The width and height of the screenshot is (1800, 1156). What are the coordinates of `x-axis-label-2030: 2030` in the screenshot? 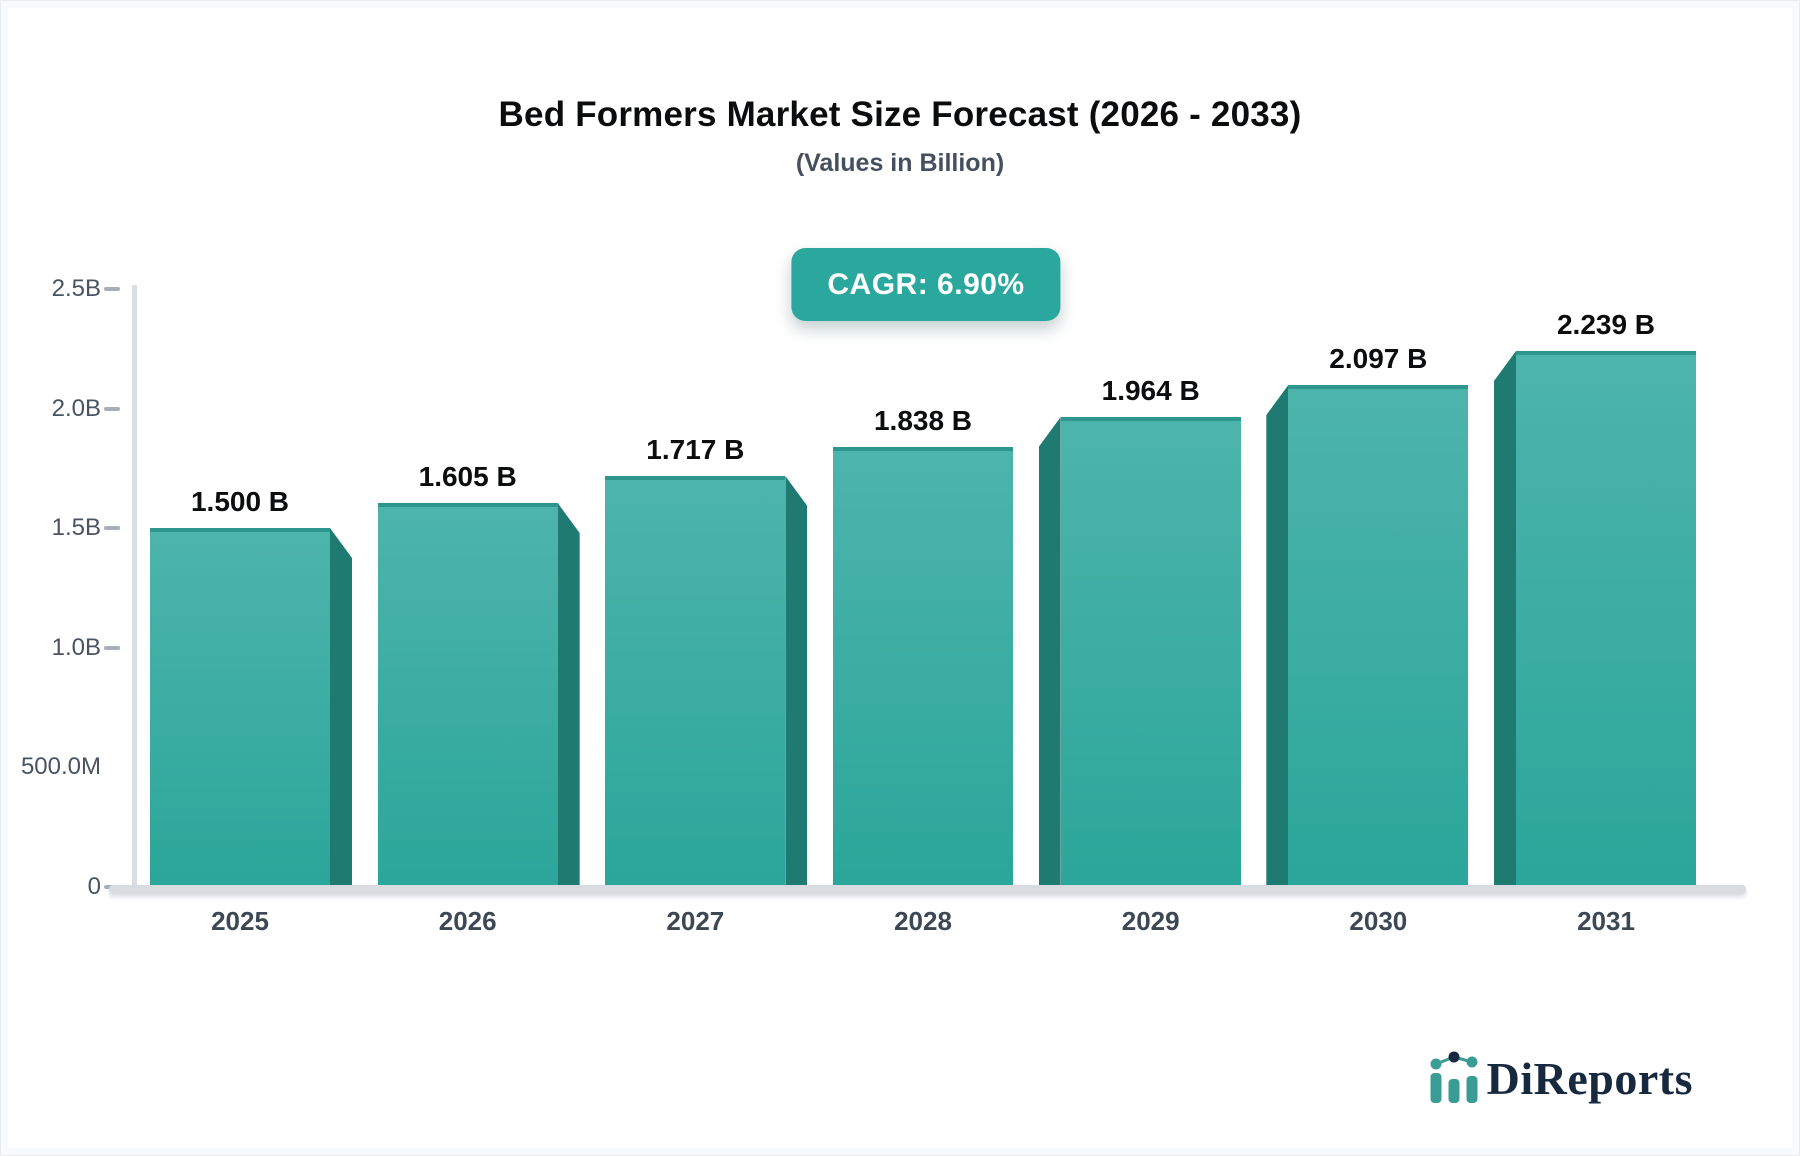 It's located at (1378, 921).